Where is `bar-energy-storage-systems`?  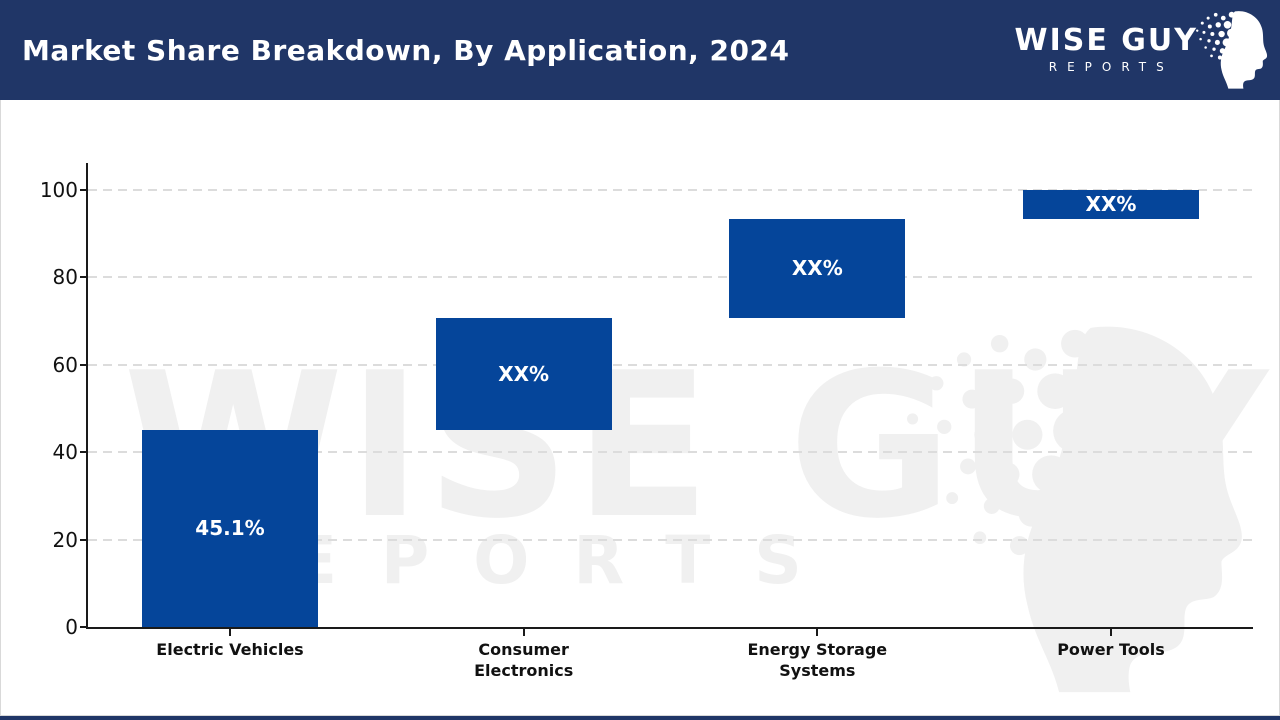 bar-energy-storage-systems is located at coordinates (817, 268).